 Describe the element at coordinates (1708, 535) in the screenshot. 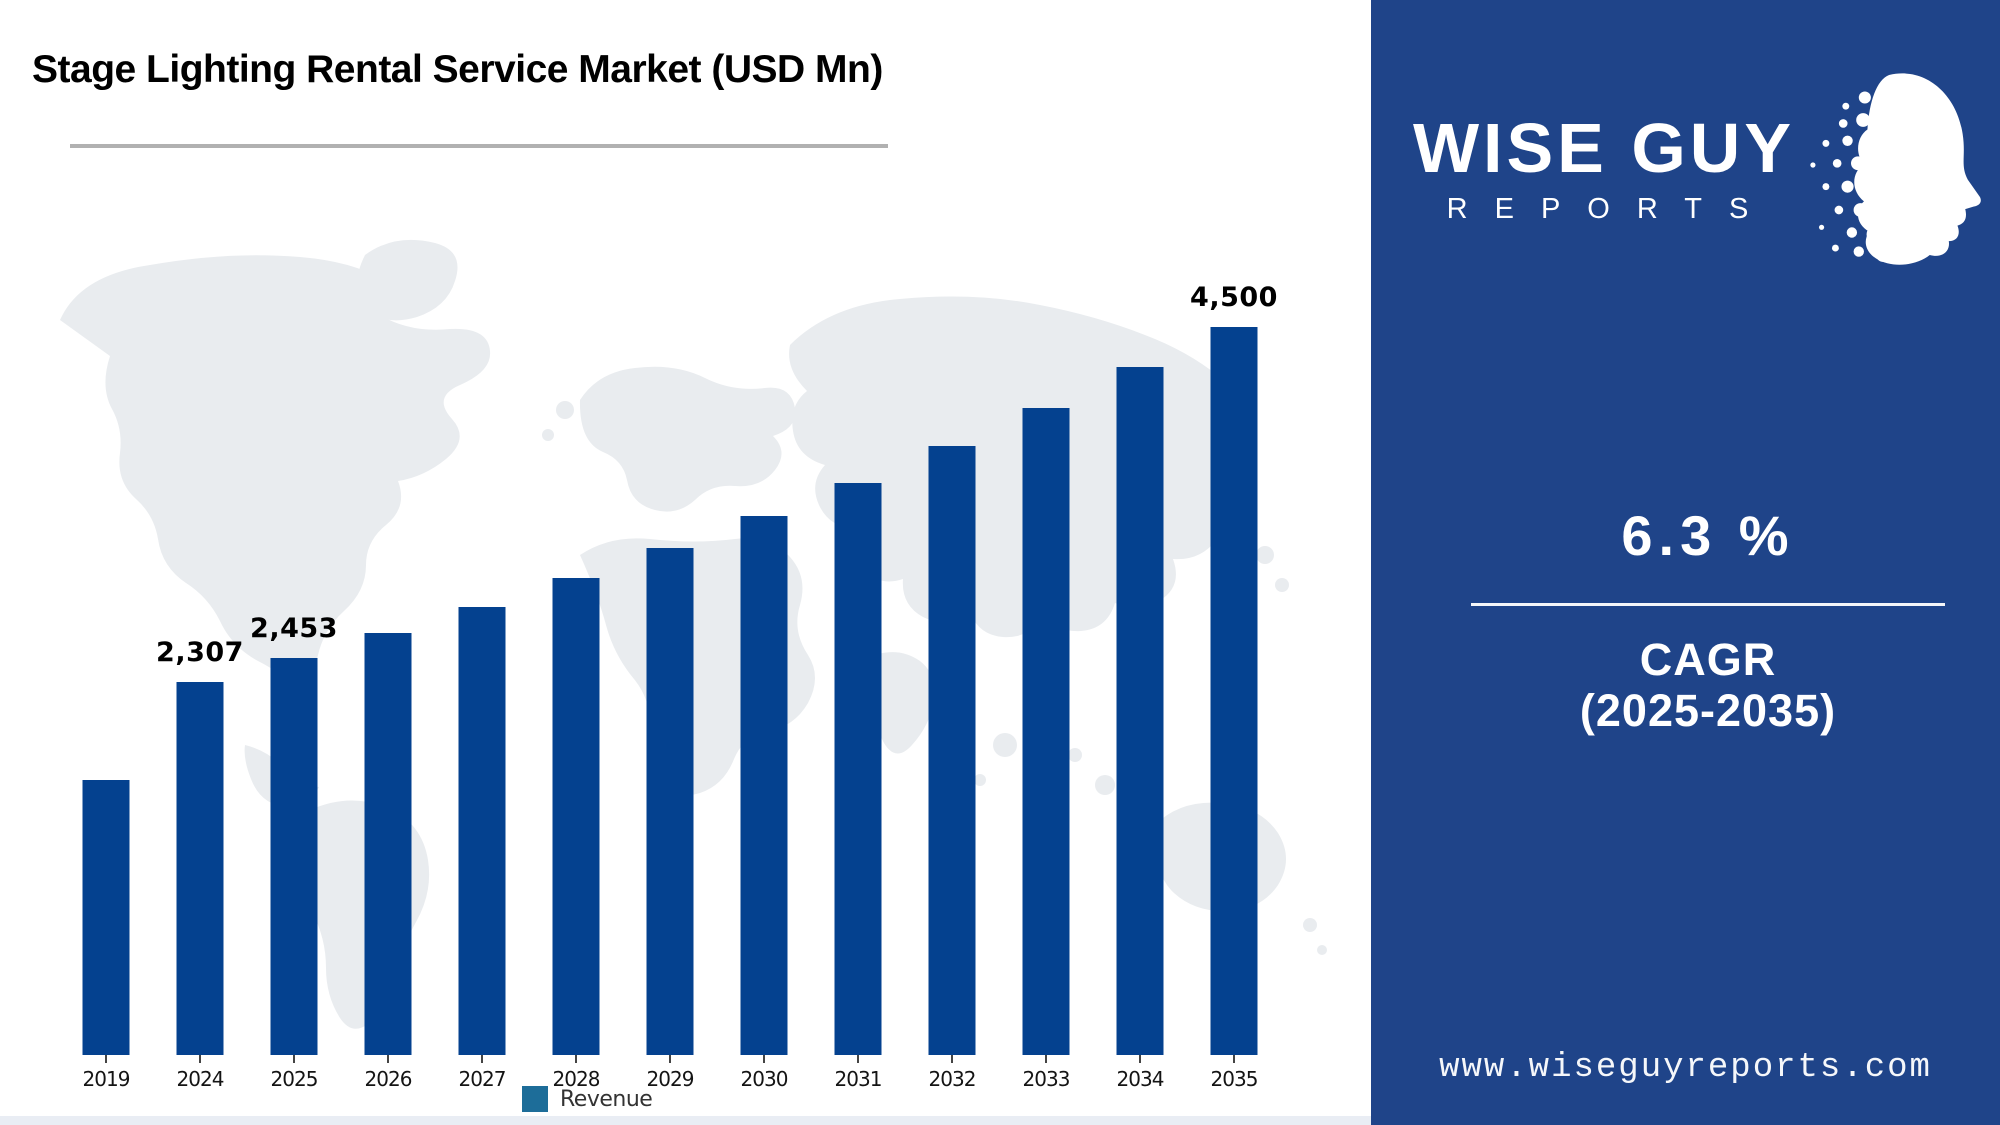

I see `cagr-value: 6.3 %` at that location.